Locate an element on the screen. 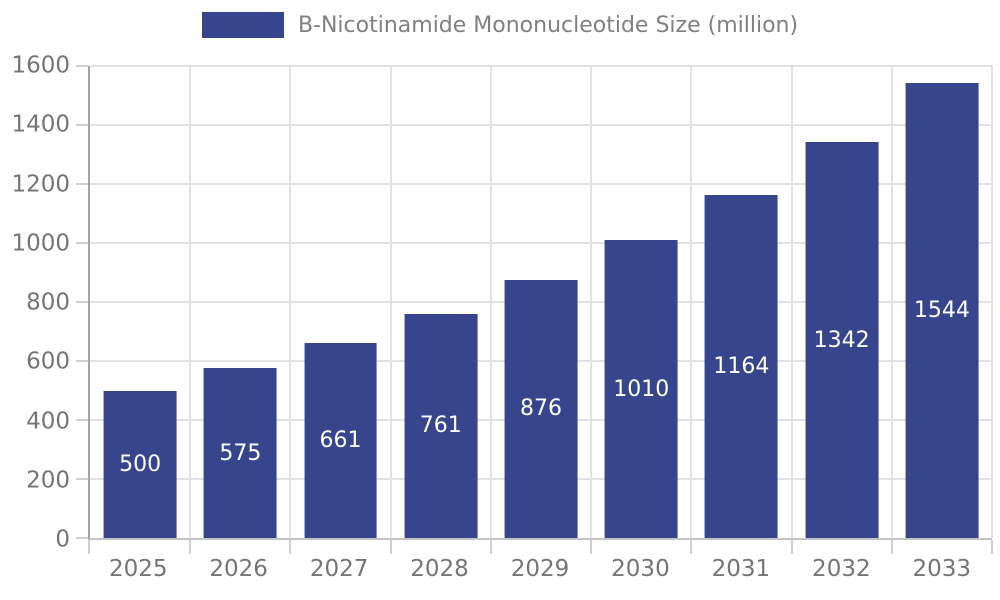 Image resolution: width=1000 pixels, height=600 pixels. bar: 1010 is located at coordinates (641, 389).